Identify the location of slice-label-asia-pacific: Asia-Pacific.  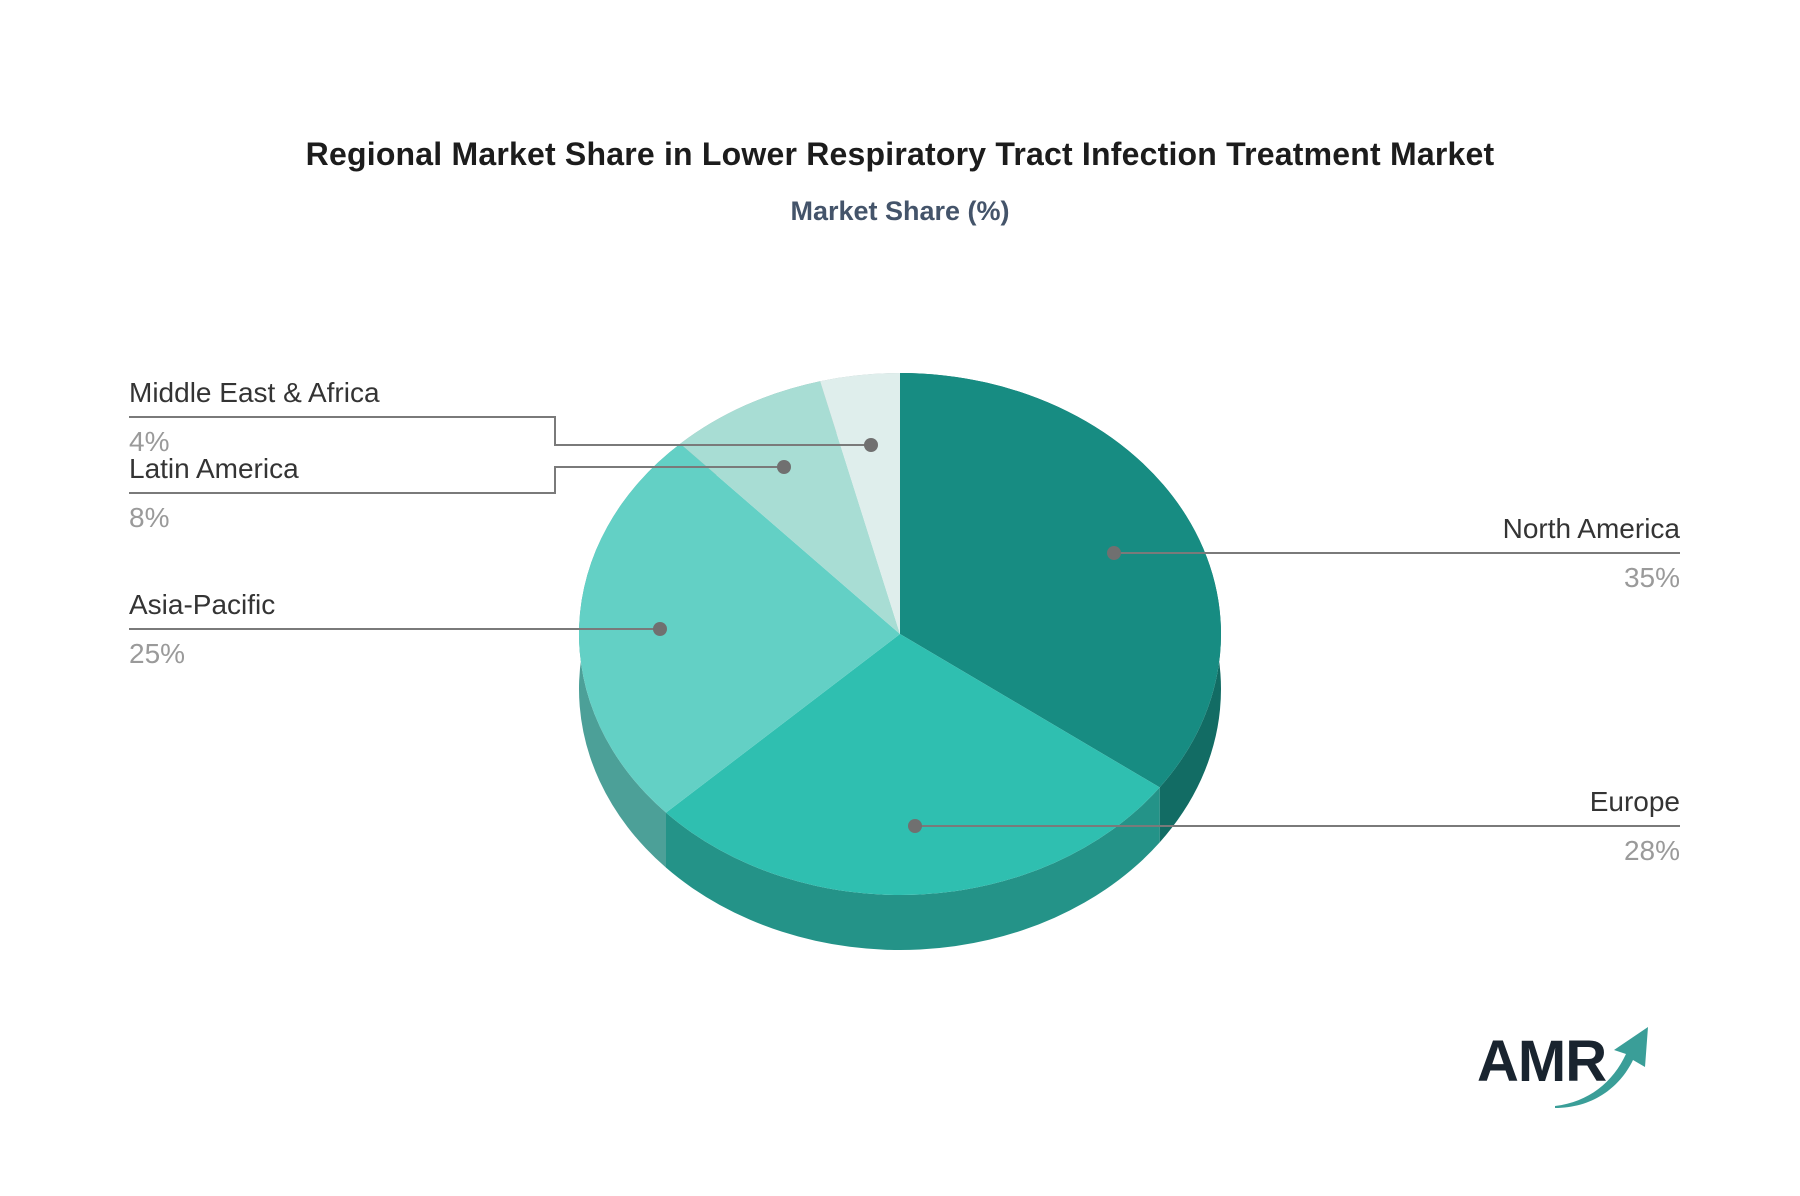
(202, 604).